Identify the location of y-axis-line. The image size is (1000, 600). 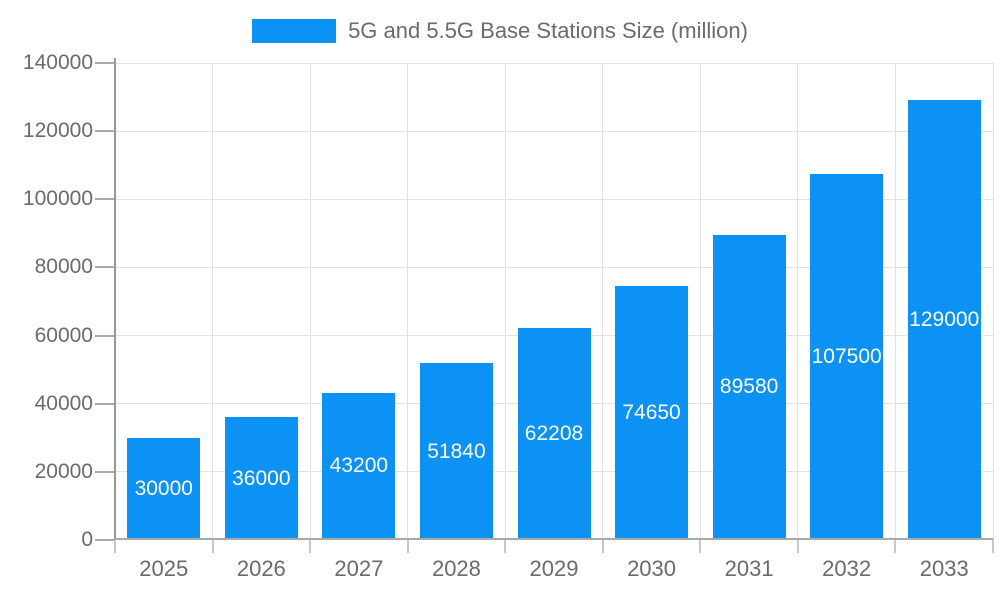
(115, 305).